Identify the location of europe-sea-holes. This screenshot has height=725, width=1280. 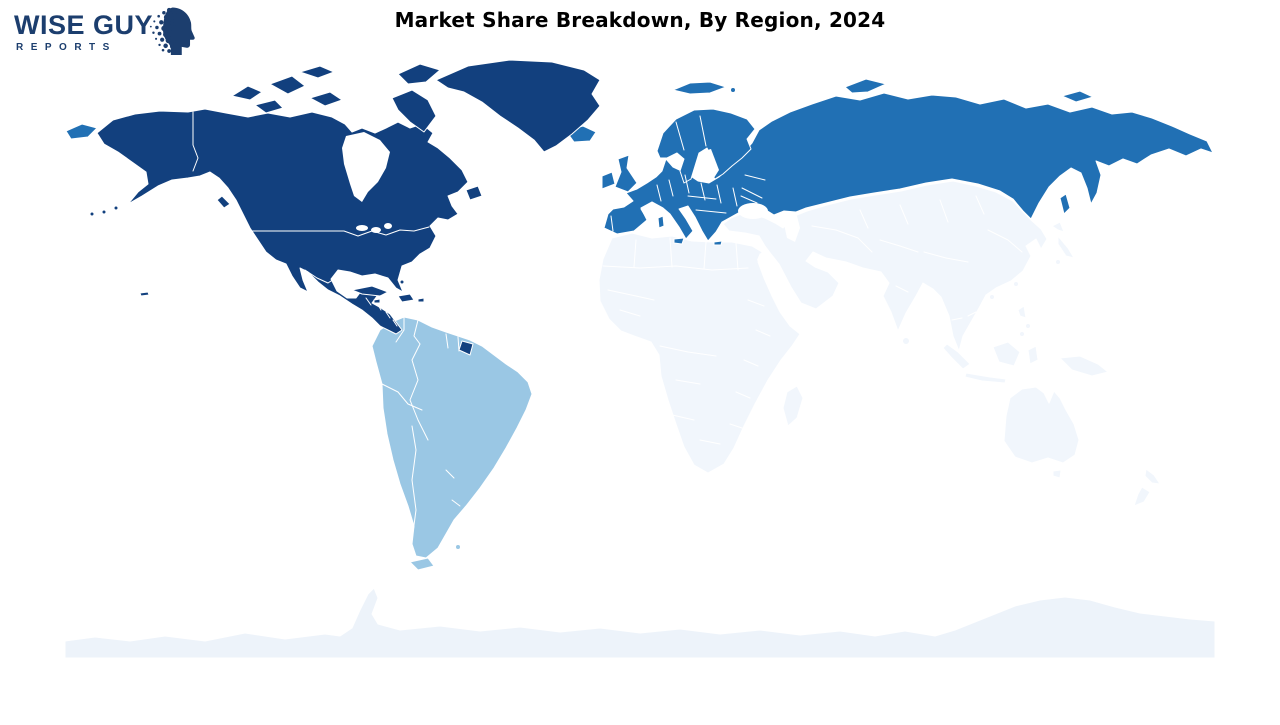
(749, 195).